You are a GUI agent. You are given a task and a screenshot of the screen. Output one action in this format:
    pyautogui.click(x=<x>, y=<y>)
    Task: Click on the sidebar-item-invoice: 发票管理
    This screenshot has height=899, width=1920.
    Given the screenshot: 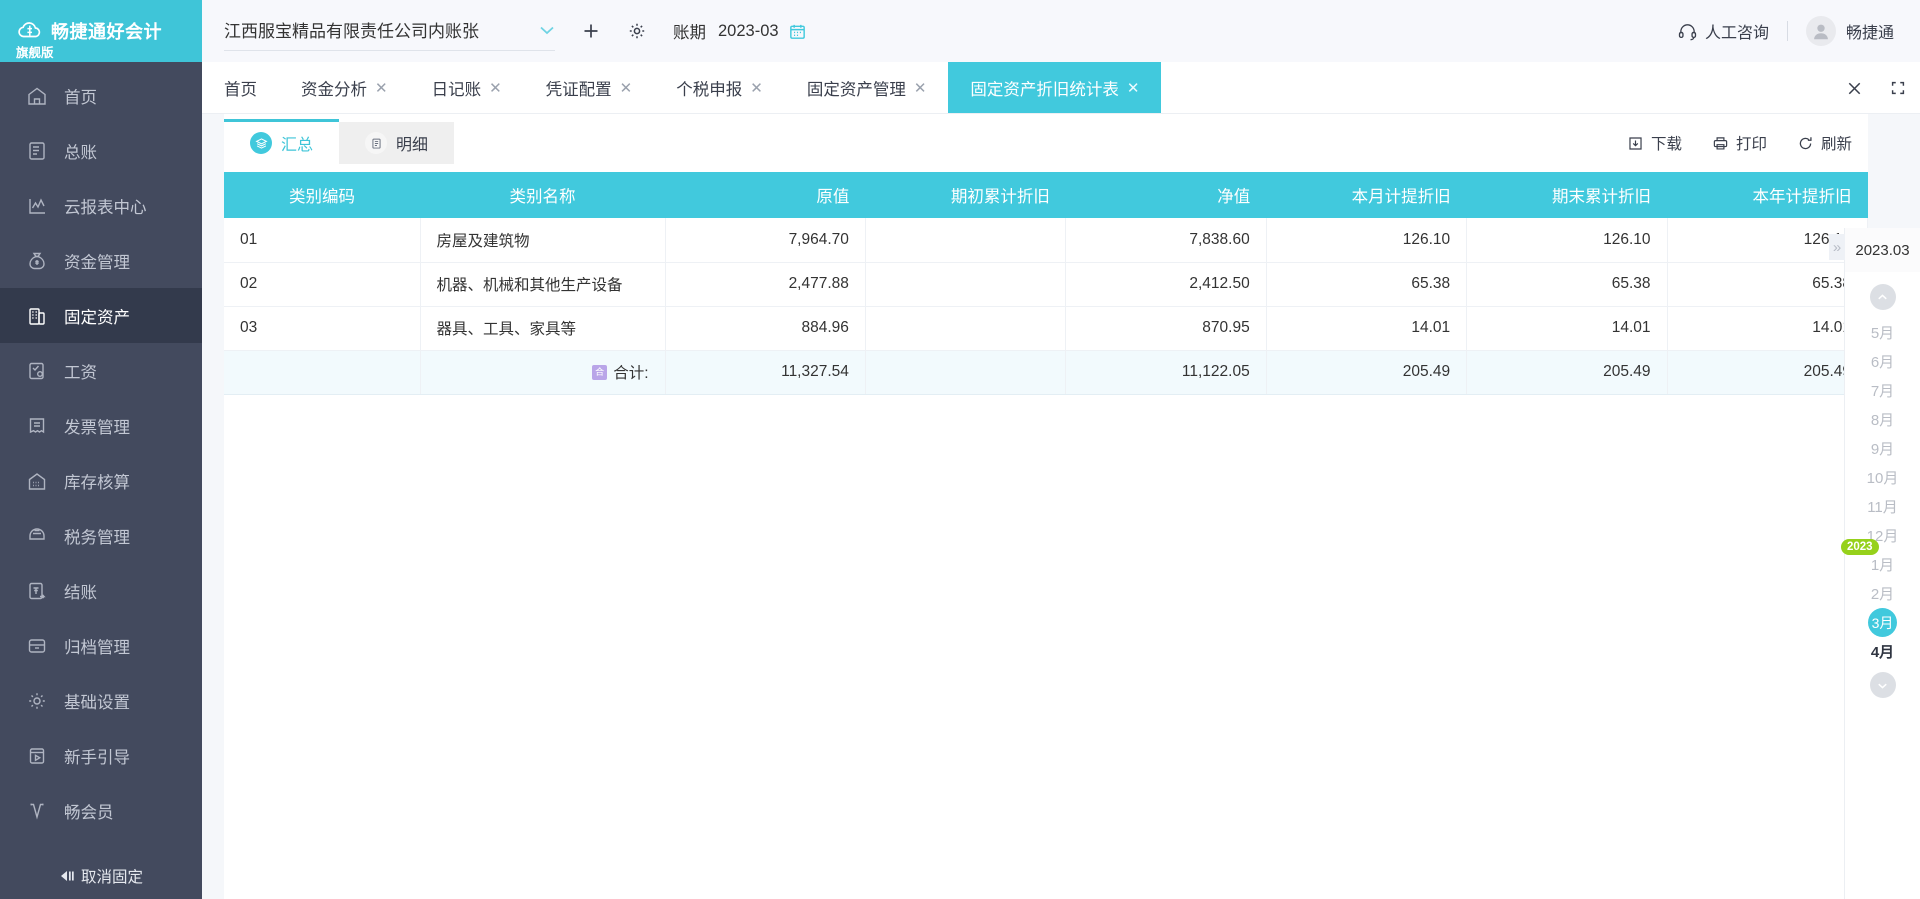 What is the action you would take?
    pyautogui.click(x=101, y=425)
    